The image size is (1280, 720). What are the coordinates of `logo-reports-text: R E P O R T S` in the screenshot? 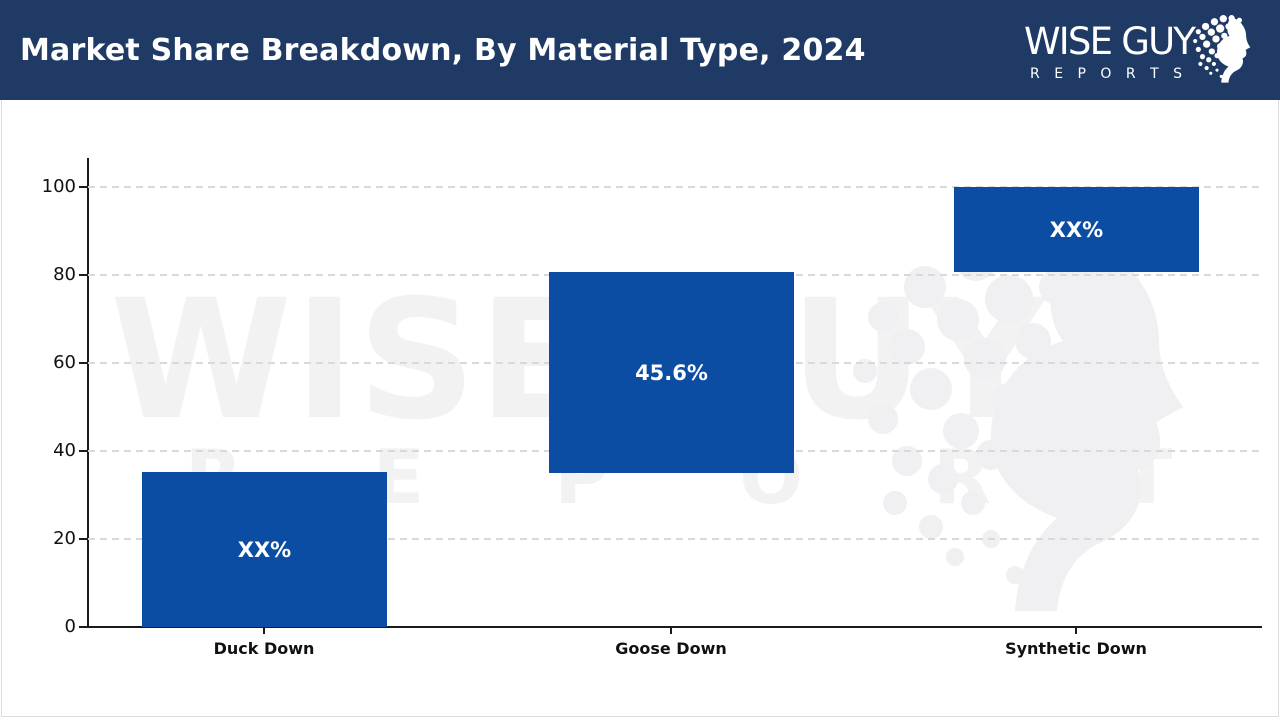 It's located at (1106, 74).